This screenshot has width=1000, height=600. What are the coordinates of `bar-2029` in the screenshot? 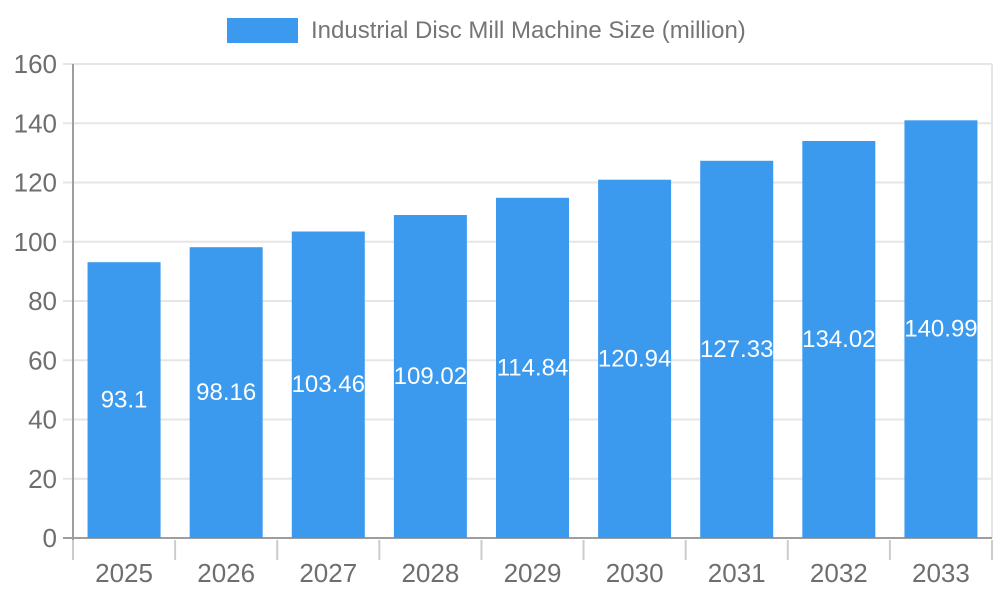 It's located at (532, 367).